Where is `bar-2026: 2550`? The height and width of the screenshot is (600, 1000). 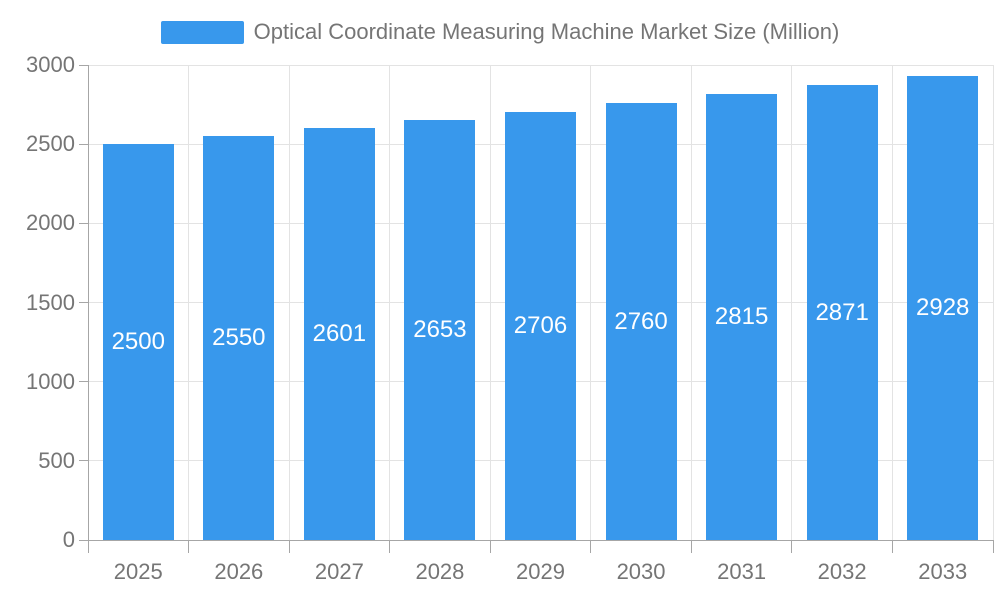 bar-2026: 2550 is located at coordinates (239, 338).